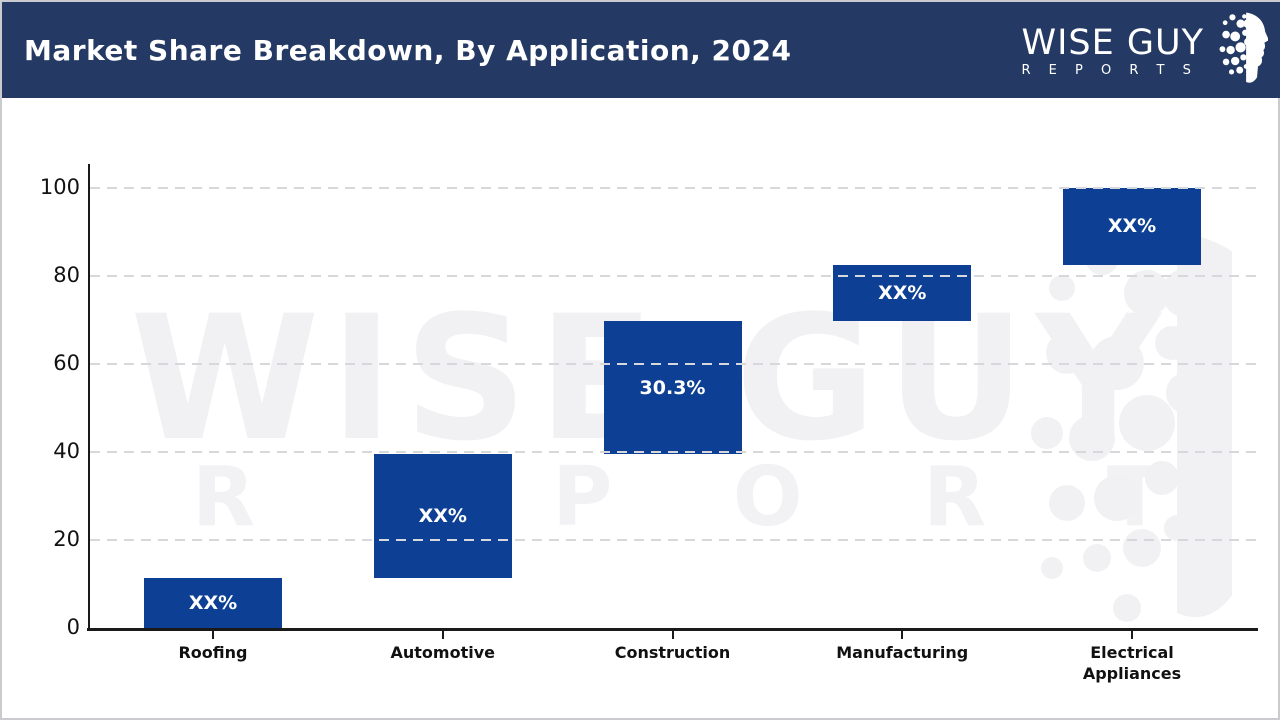 The image size is (1280, 722). What do you see at coordinates (1132, 663) in the screenshot?
I see `x-category-label-electrical-appliances: Electrical Appliances` at bounding box center [1132, 663].